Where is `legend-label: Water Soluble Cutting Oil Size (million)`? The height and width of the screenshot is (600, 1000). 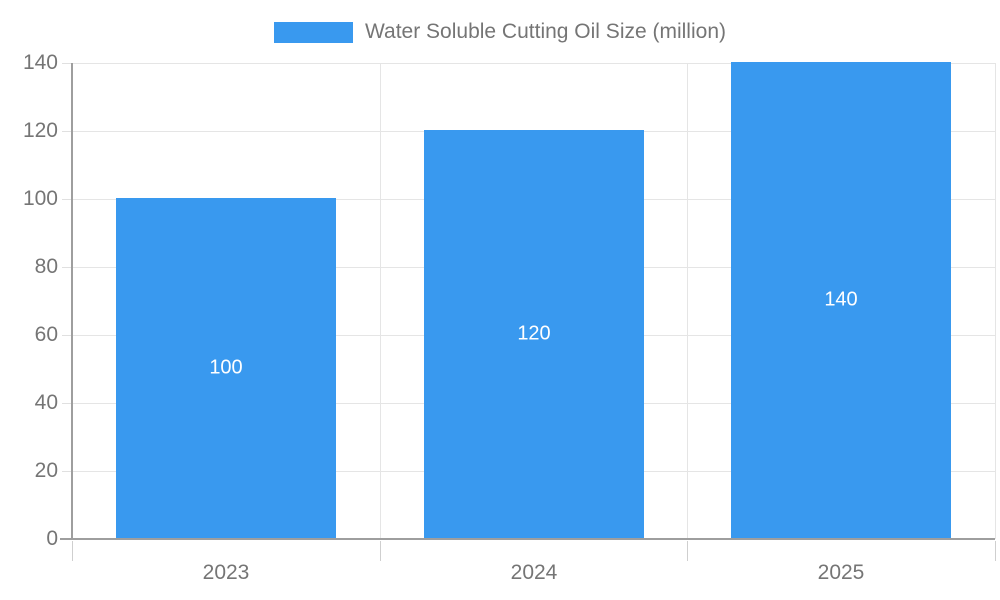 legend-label: Water Soluble Cutting Oil Size (million) is located at coordinates (545, 31).